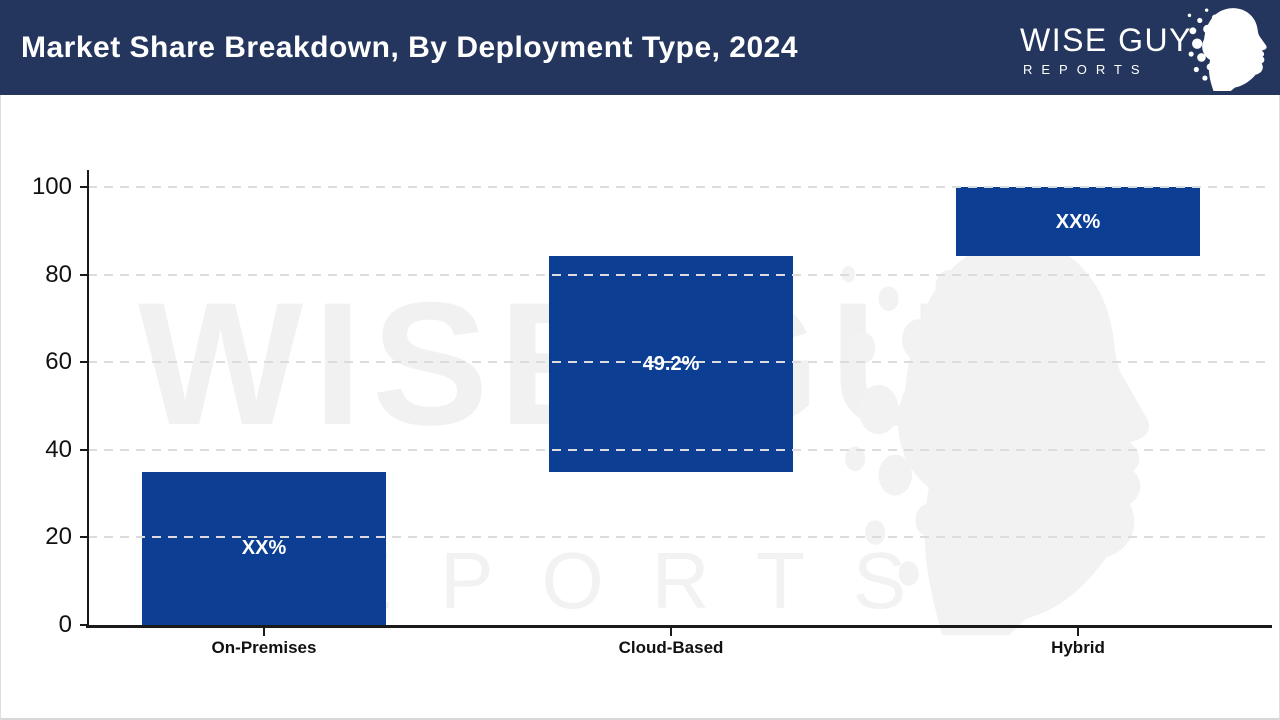  I want to click on bottom-border-line, so click(640, 719).